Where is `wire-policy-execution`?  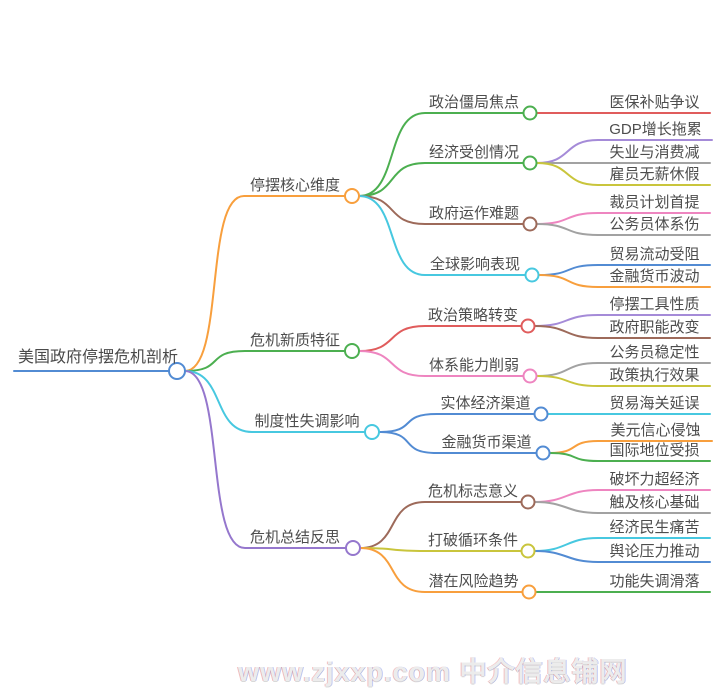 wire-policy-execution is located at coordinates (623, 381).